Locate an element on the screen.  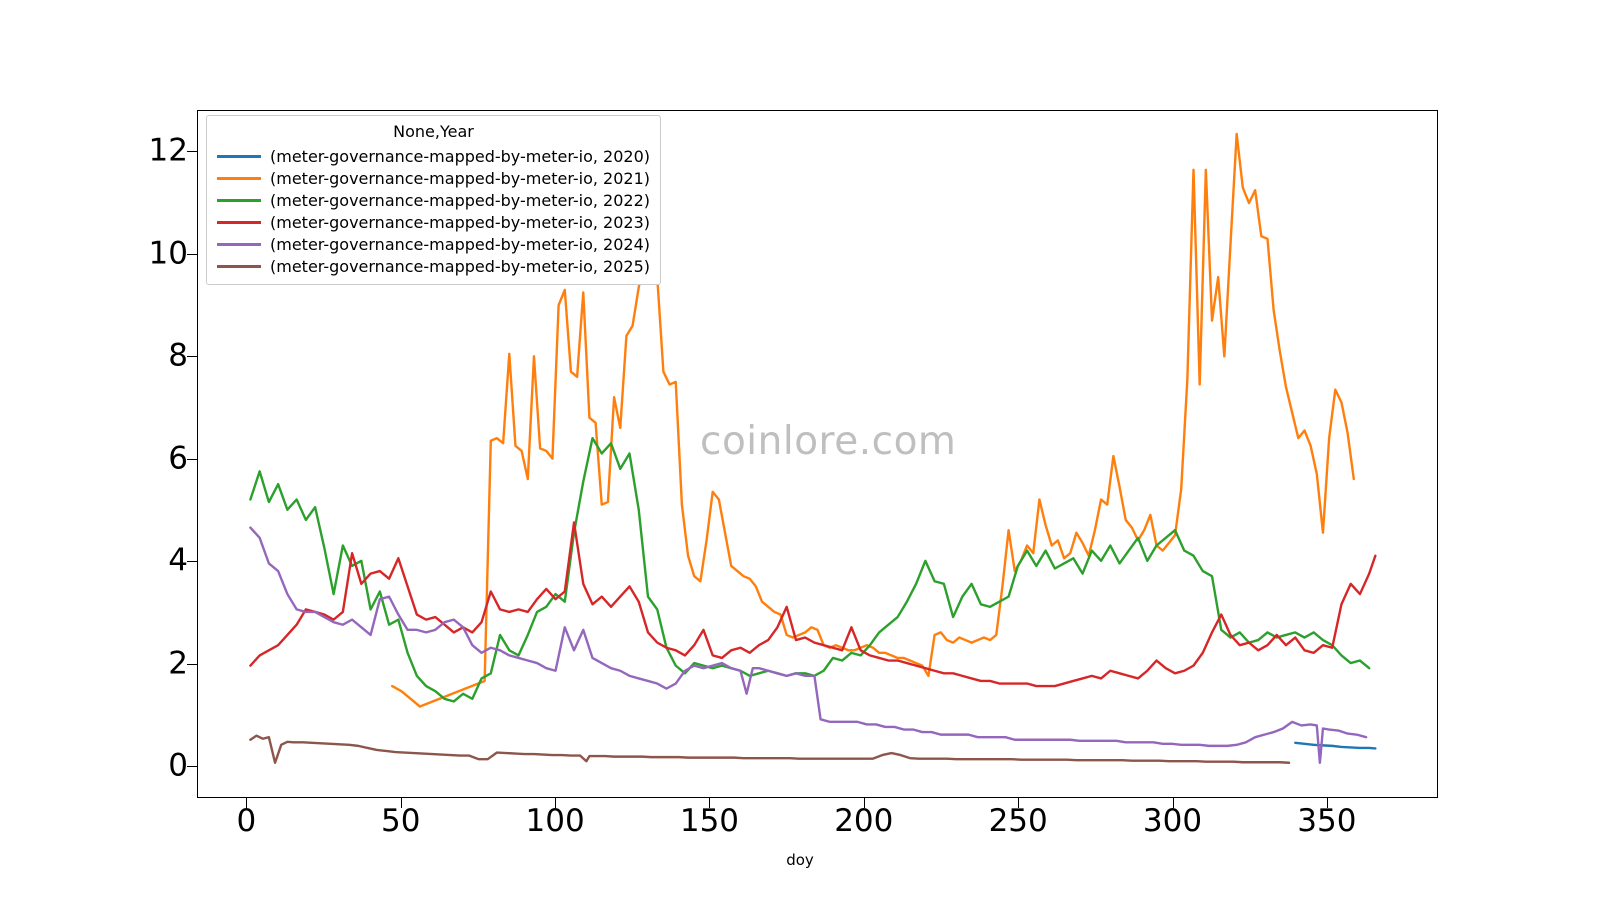
watermark: coinlore.com is located at coordinates (828, 441).